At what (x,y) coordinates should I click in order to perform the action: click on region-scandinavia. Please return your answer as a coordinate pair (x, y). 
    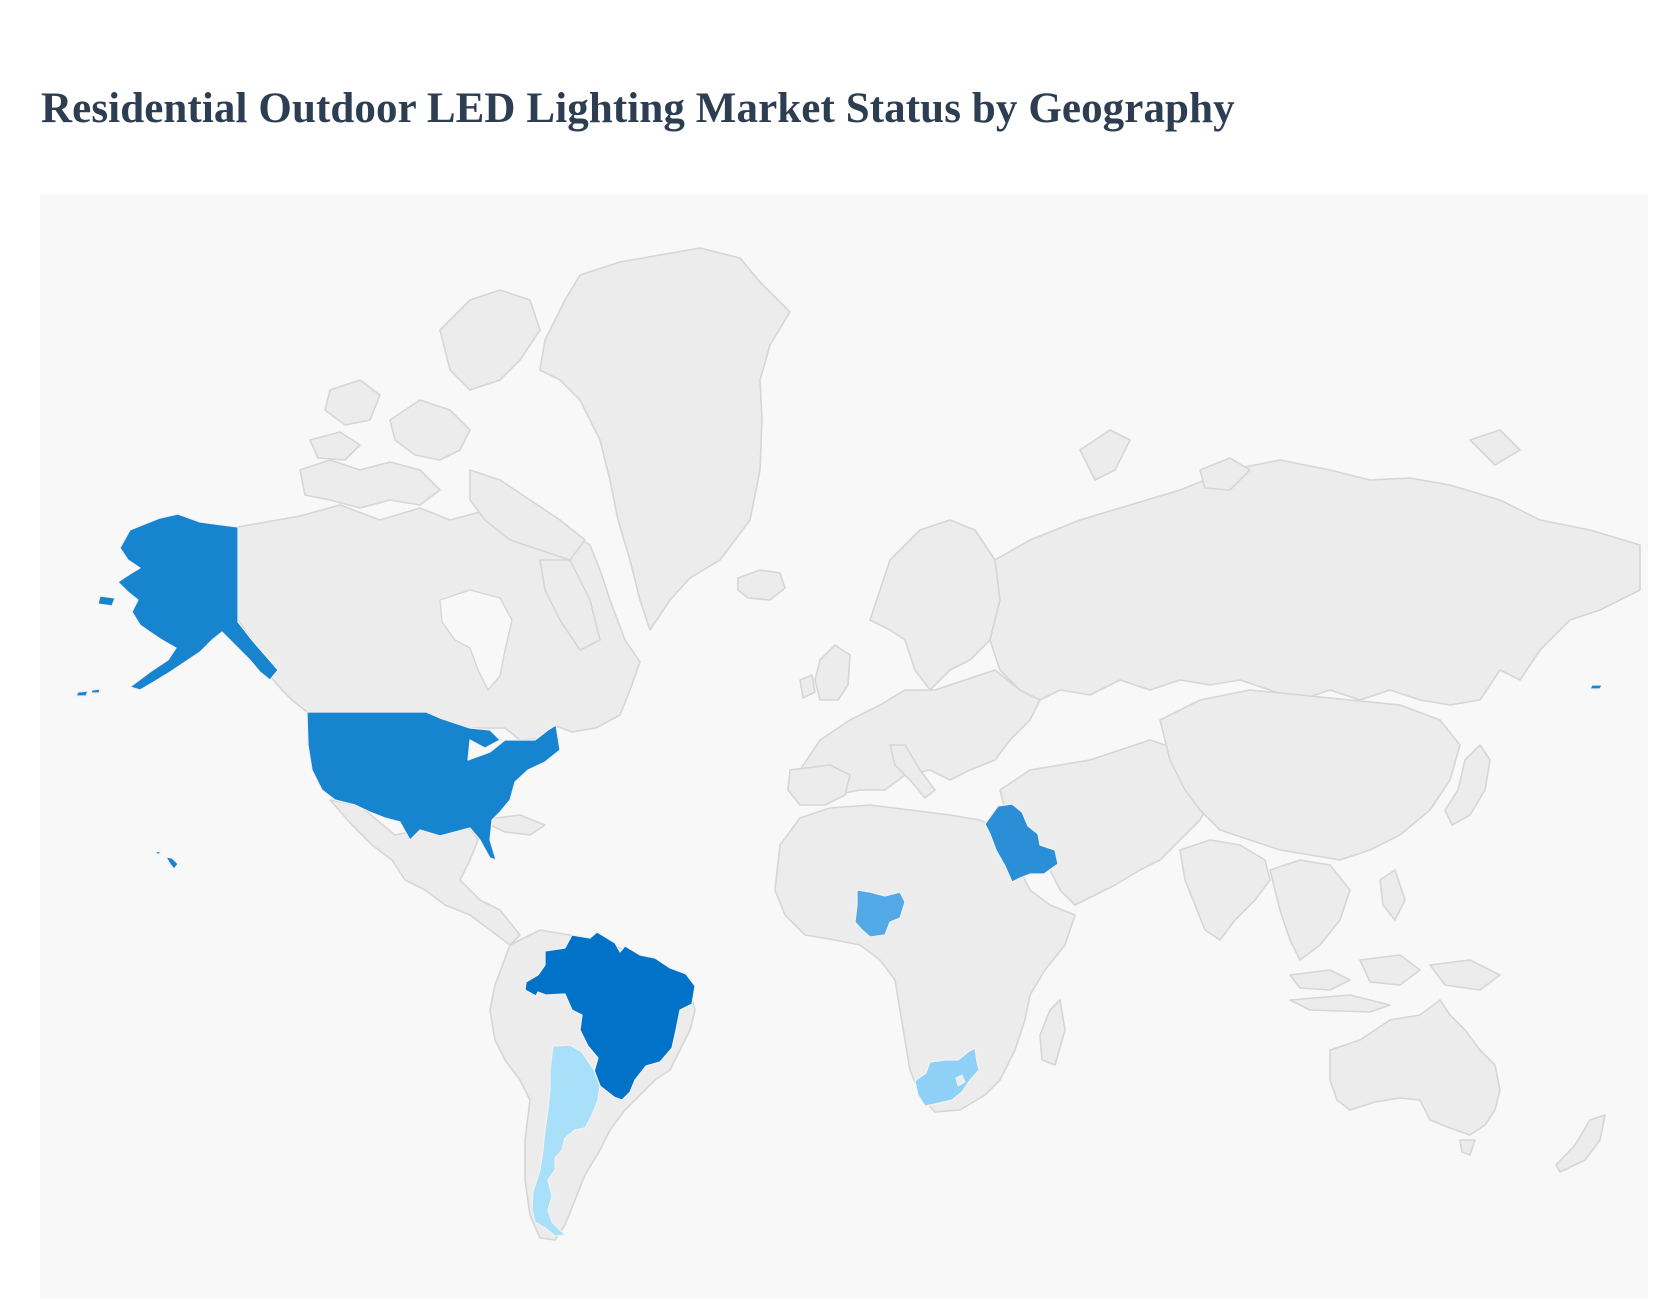
    Looking at the image, I should click on (935, 605).